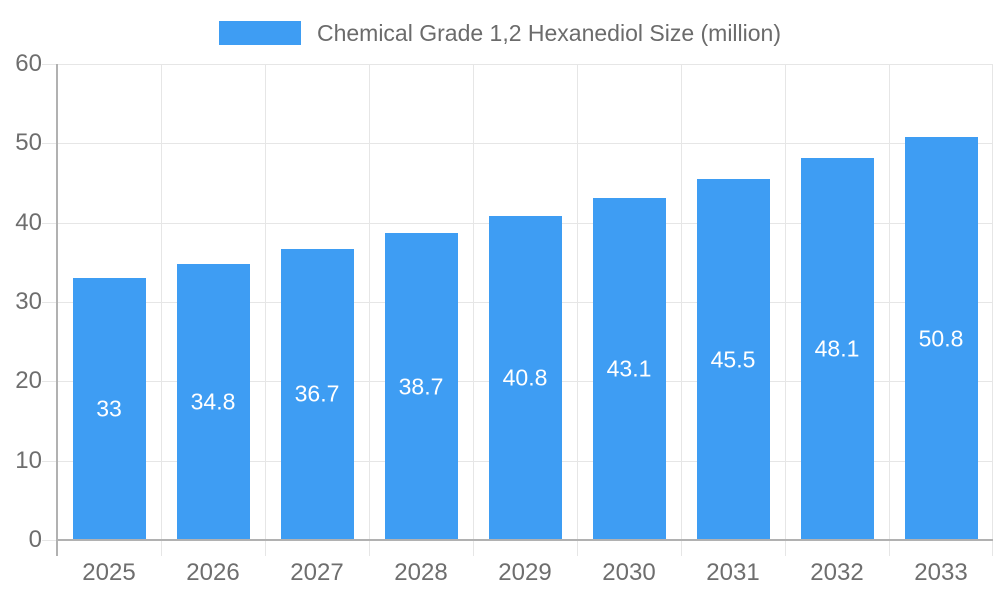 The width and height of the screenshot is (1000, 600). I want to click on bar-value-label: 45.5, so click(733, 359).